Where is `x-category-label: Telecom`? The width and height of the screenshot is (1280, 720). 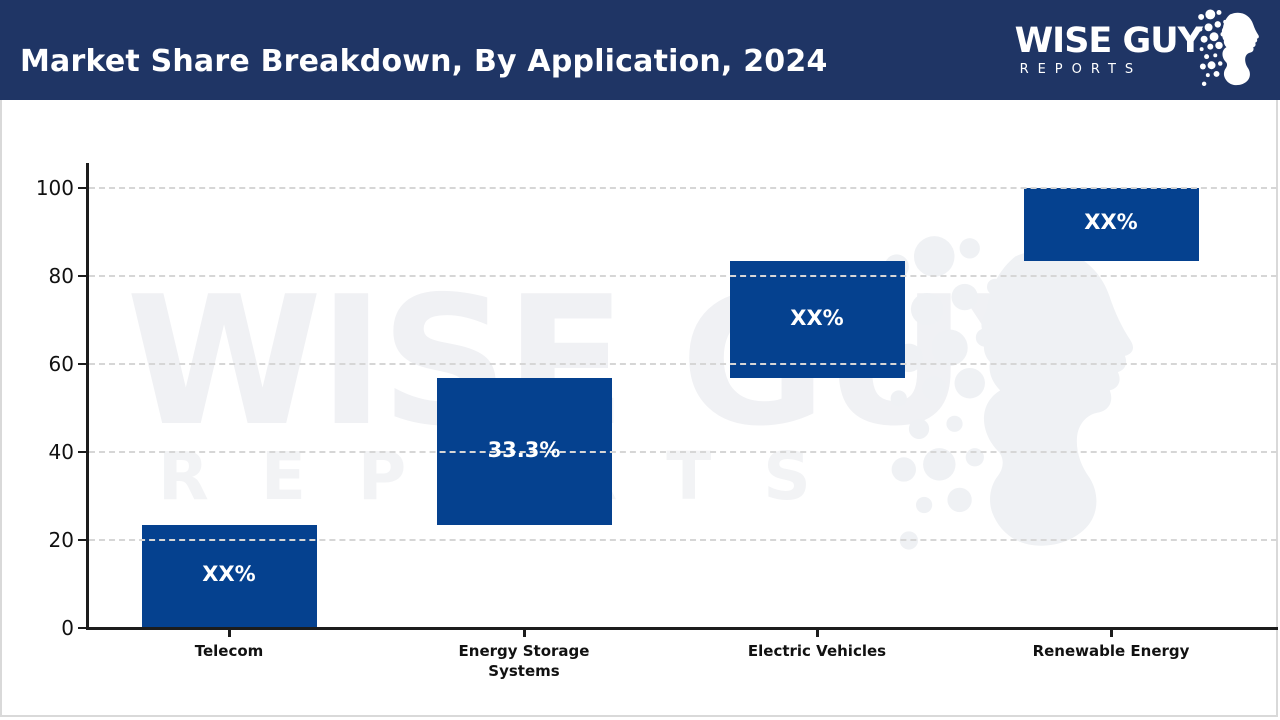 x-category-label: Telecom is located at coordinates (229, 651).